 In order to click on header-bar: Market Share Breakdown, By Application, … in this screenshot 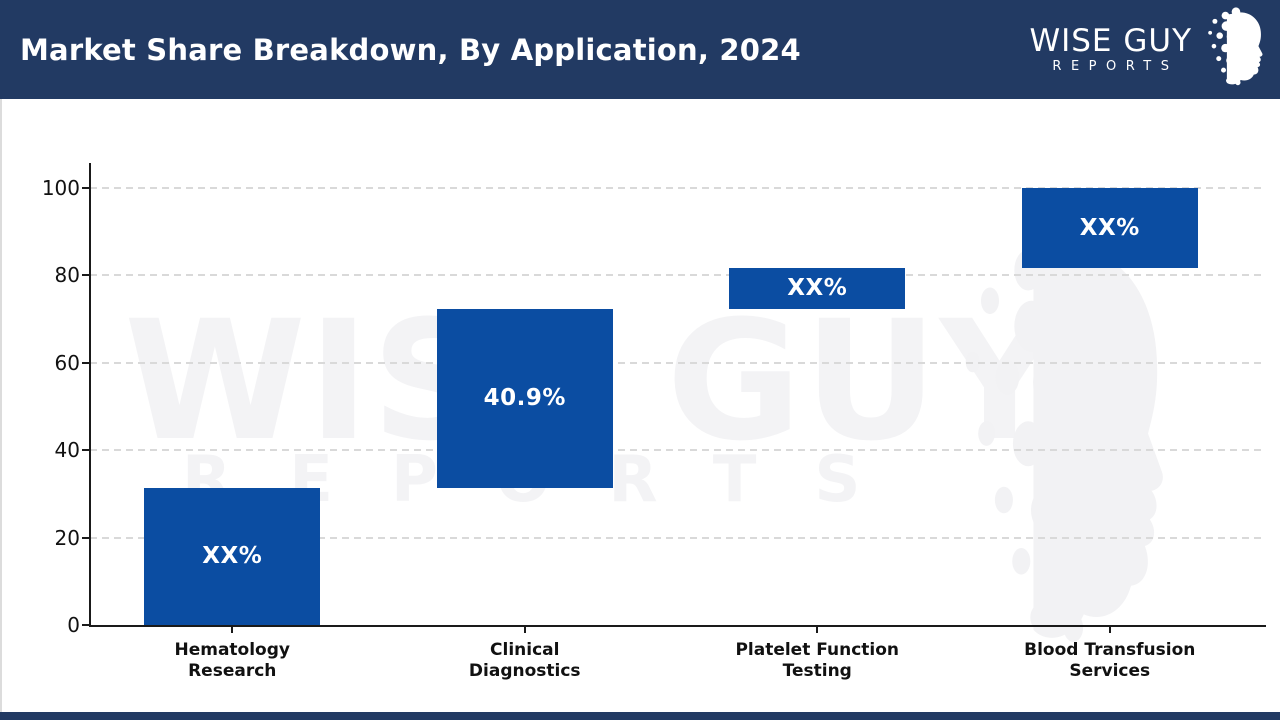, I will do `click(640, 49)`.